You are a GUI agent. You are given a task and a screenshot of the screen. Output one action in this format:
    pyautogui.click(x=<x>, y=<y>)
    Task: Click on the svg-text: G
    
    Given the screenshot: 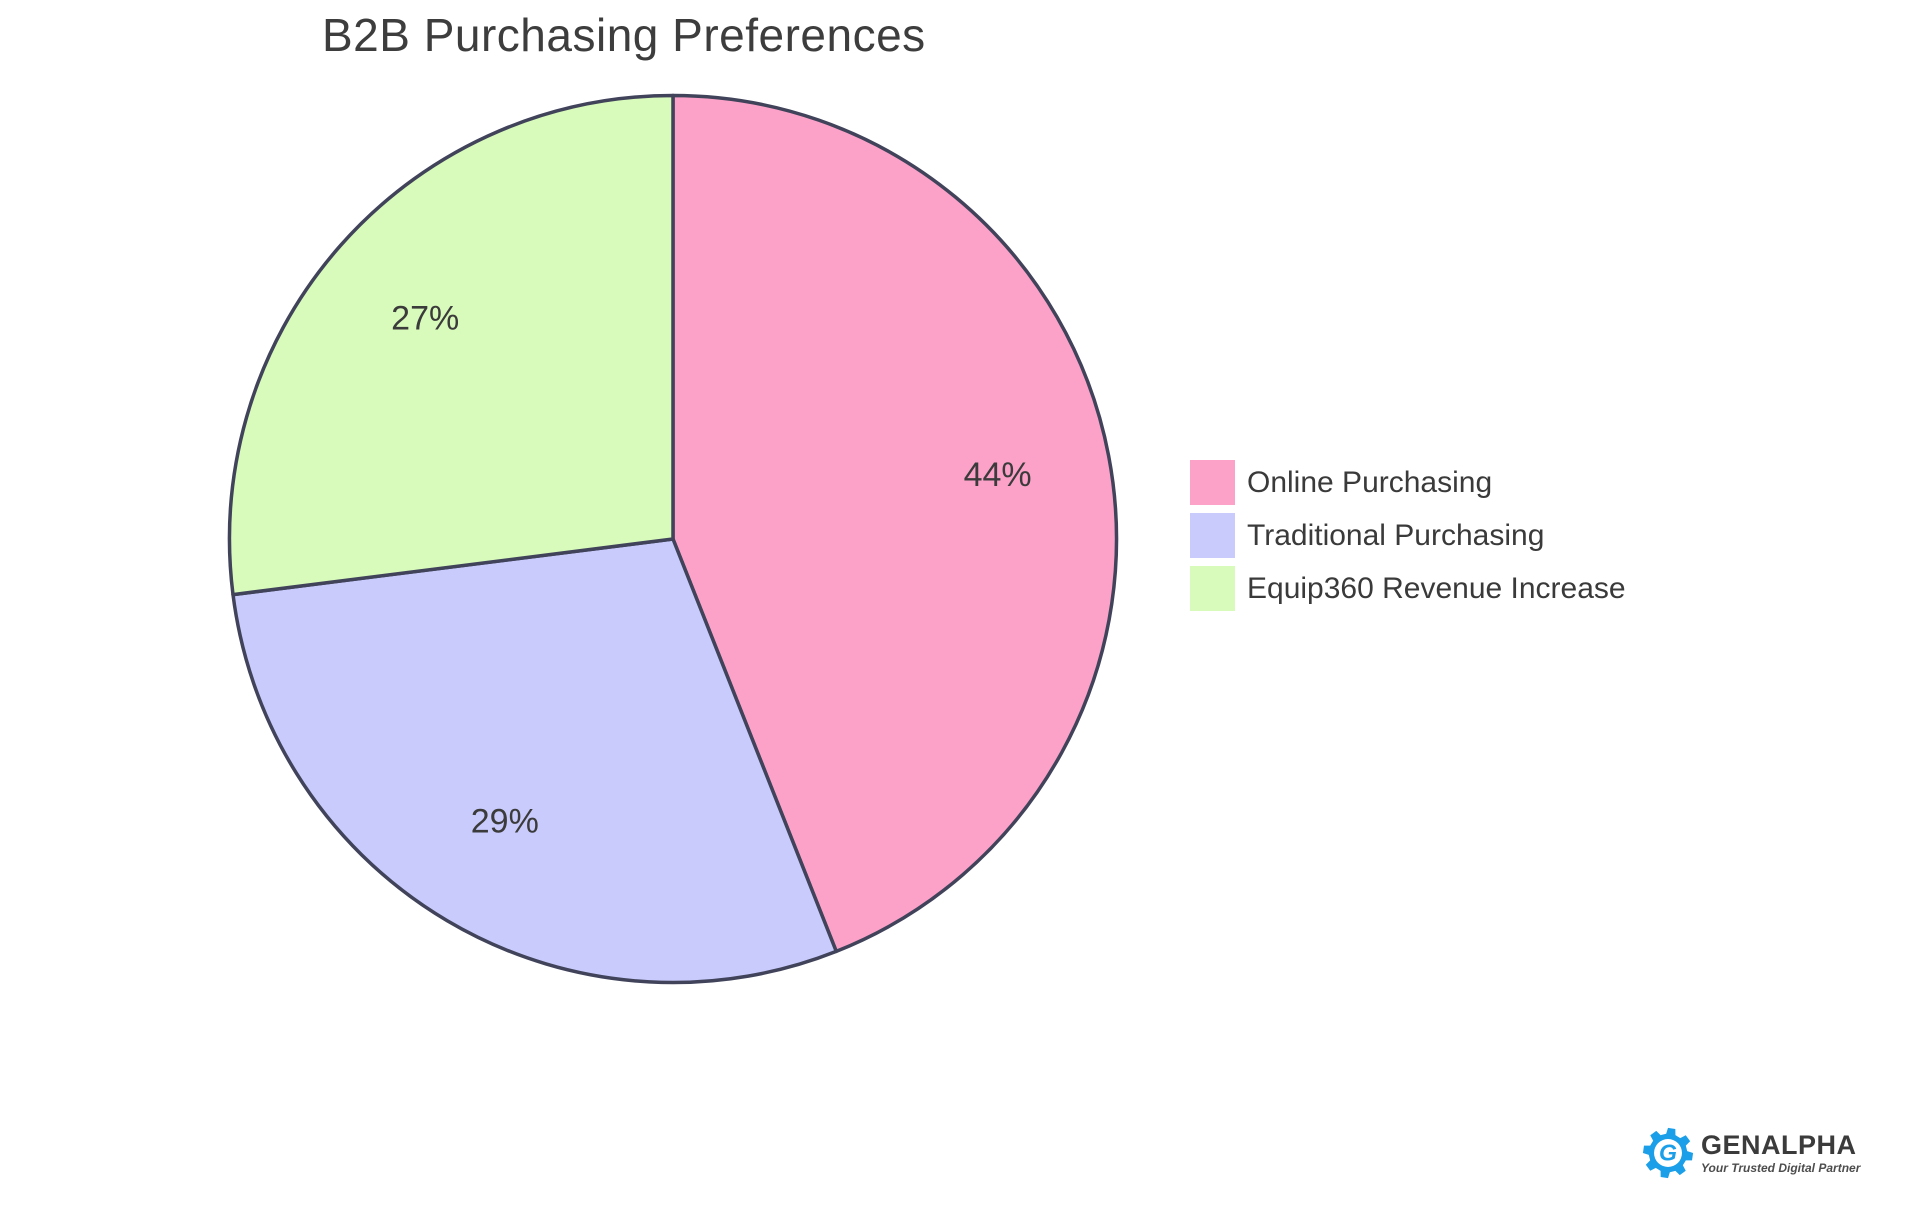 What is the action you would take?
    pyautogui.click(x=1668, y=1153)
    